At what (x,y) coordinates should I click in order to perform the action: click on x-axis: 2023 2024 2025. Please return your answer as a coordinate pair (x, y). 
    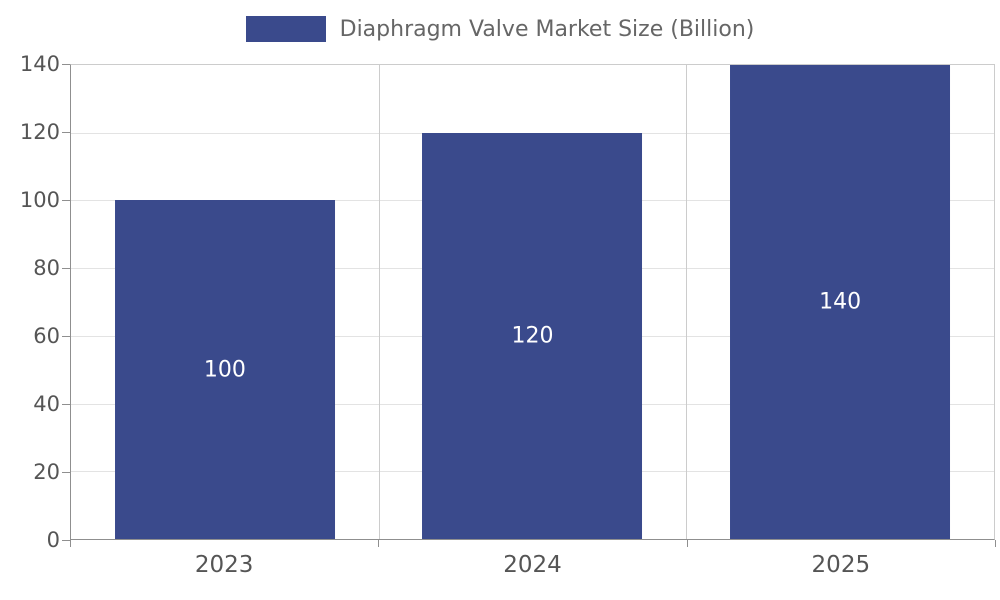
    Looking at the image, I should click on (532, 570).